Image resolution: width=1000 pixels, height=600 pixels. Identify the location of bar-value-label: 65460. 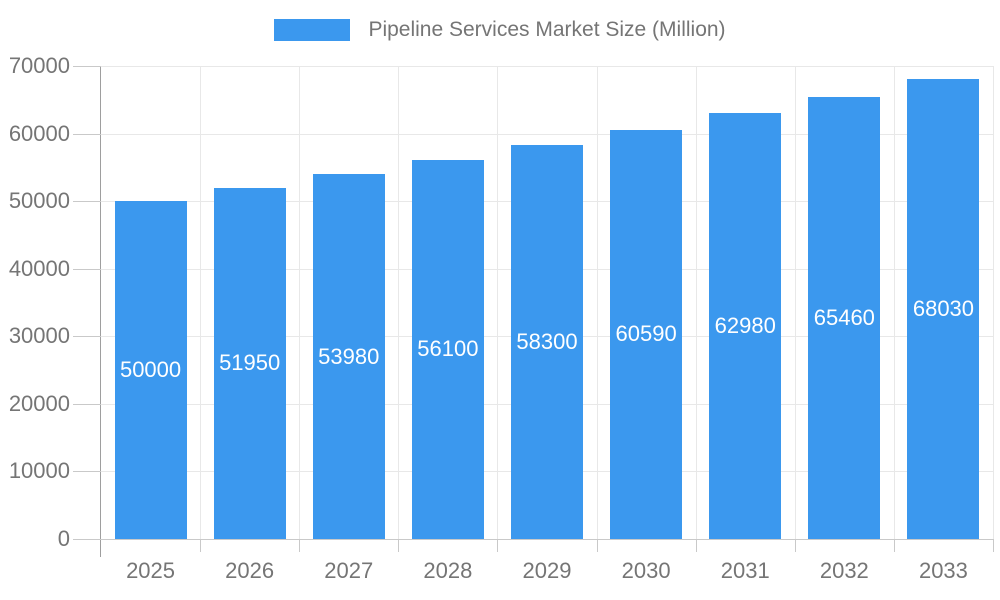
(844, 317).